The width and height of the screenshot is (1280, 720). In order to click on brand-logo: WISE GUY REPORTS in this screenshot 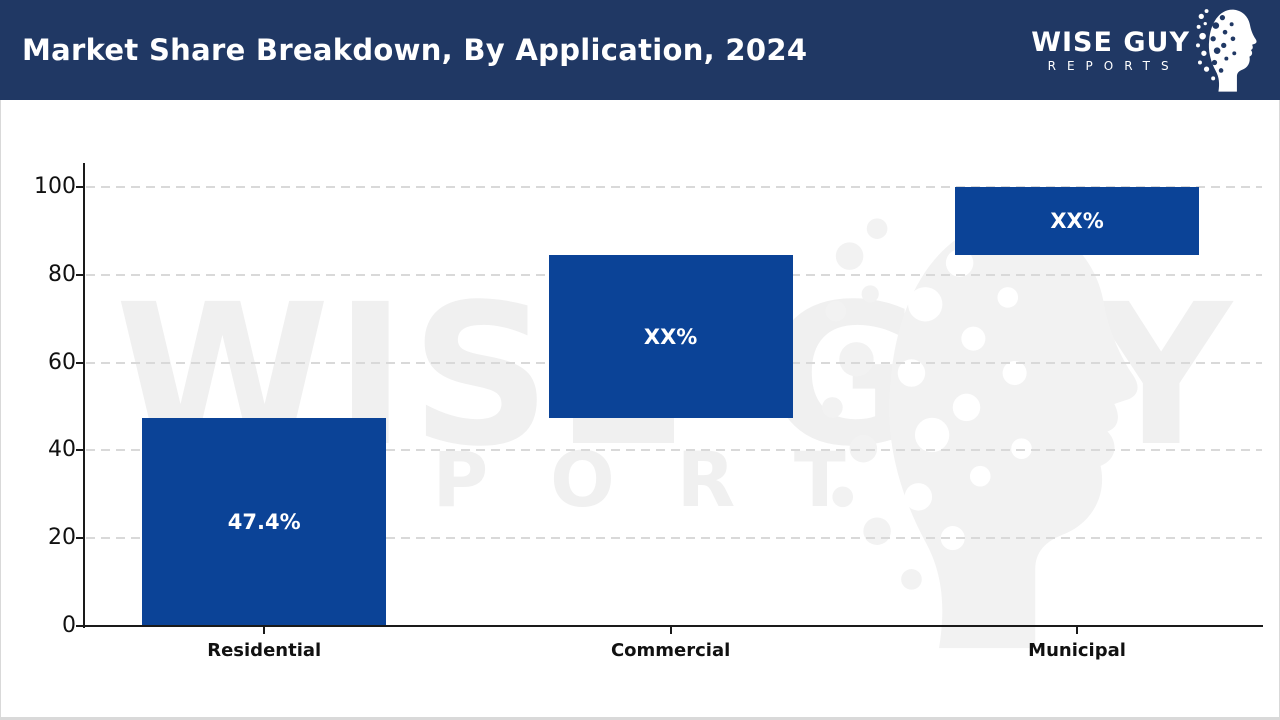, I will do `click(1146, 50)`.